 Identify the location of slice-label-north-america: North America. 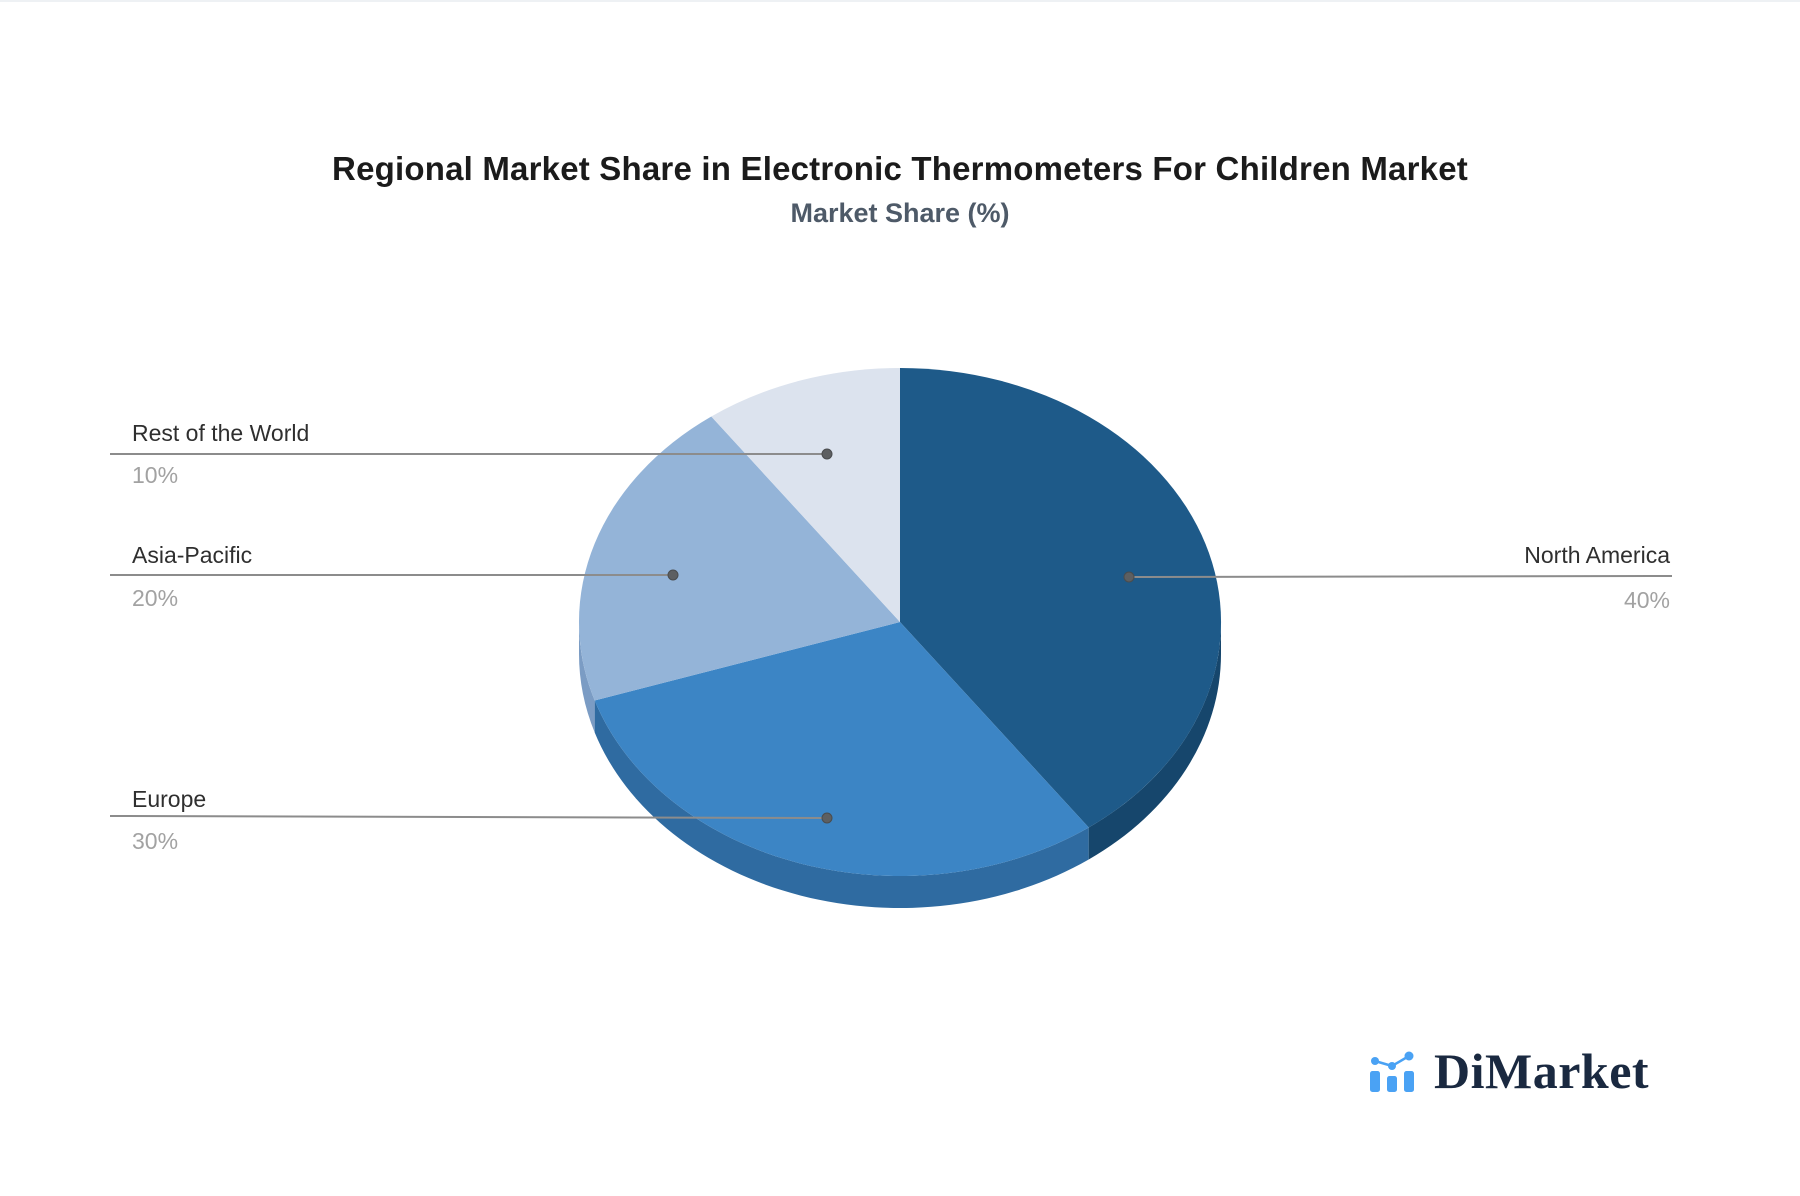
(1597, 555).